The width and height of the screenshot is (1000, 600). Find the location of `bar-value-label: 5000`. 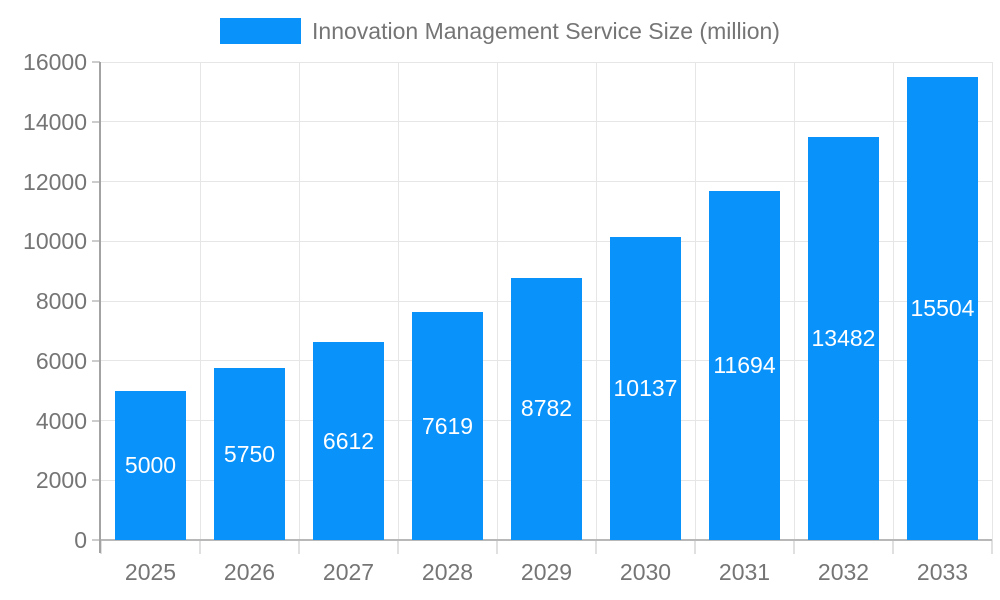

bar-value-label: 5000 is located at coordinates (150, 464).